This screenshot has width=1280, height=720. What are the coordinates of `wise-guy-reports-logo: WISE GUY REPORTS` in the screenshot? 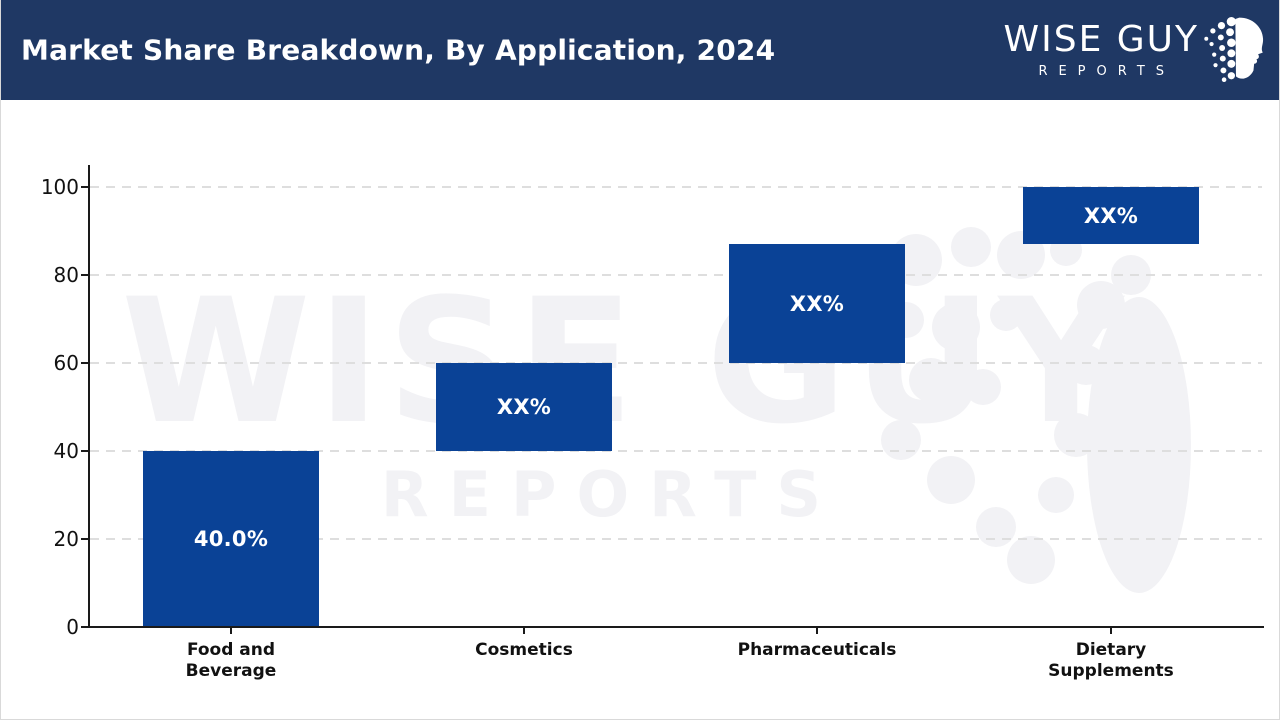 It's located at (1136, 50).